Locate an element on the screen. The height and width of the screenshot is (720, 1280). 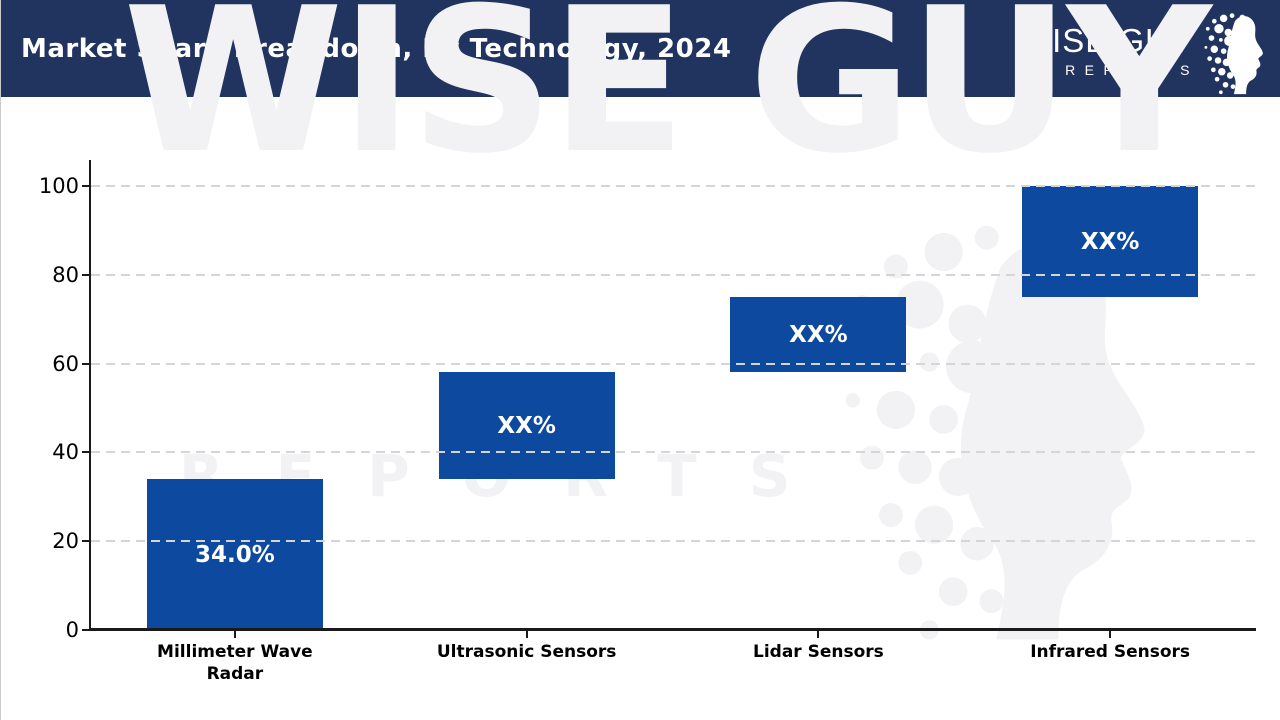
y-tick-label: 40 is located at coordinates (65, 452).